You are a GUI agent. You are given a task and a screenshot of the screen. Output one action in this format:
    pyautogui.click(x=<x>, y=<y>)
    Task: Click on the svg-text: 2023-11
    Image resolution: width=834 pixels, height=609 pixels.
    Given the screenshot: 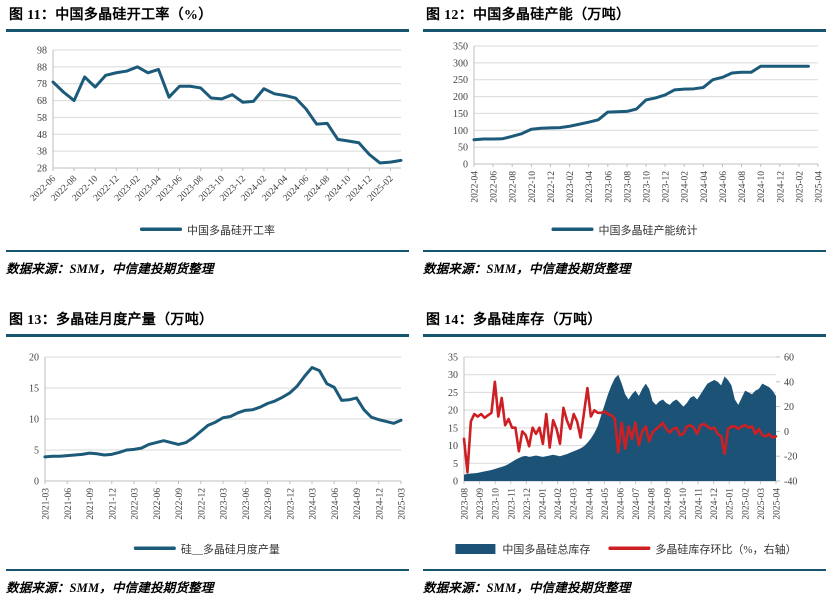 What is the action you would take?
    pyautogui.click(x=512, y=504)
    